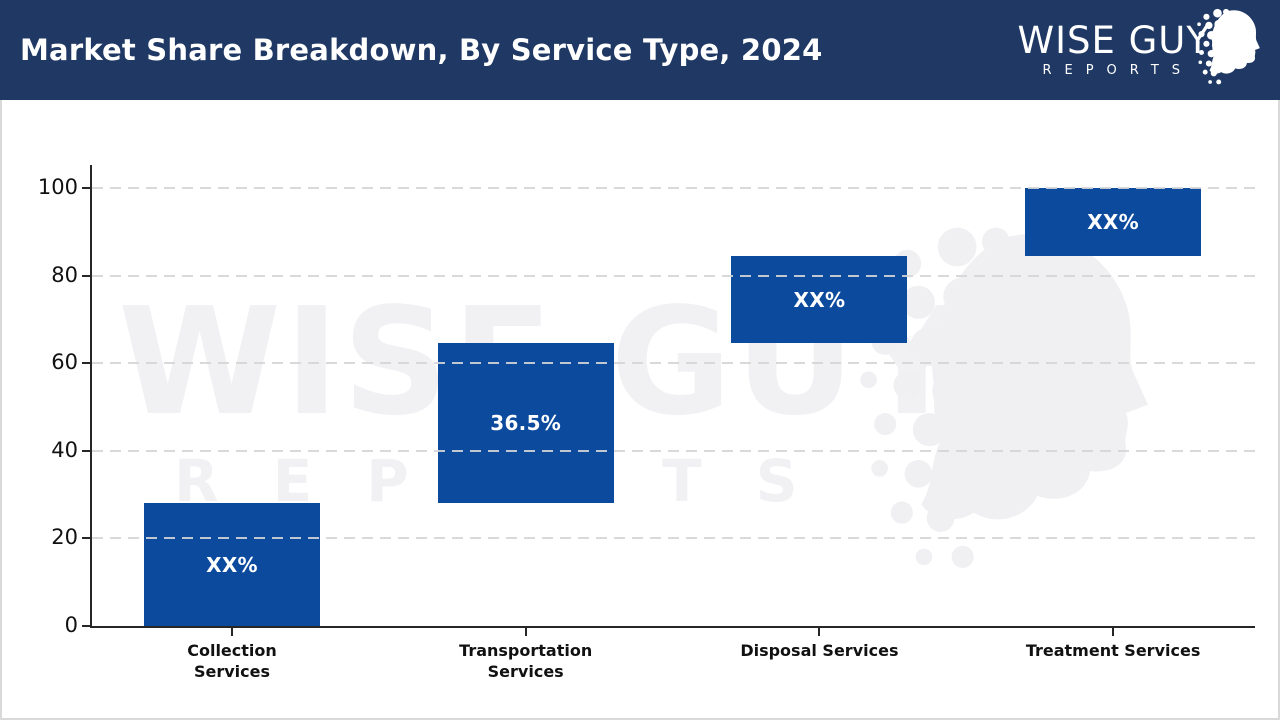 This screenshot has width=1280, height=720. I want to click on bar-collection-services: XX%, so click(232, 564).